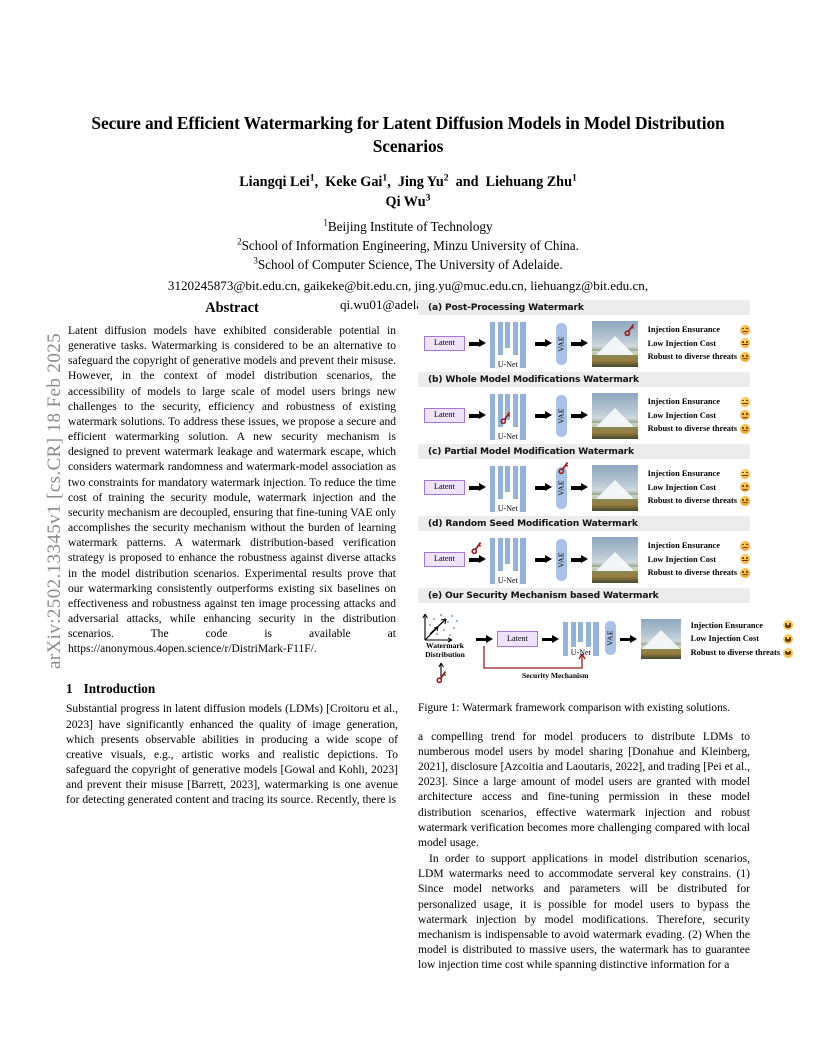  Describe the element at coordinates (584, 523) in the screenshot. I see `panel-d-title: (d) Random Seed Modification Watermark` at that location.